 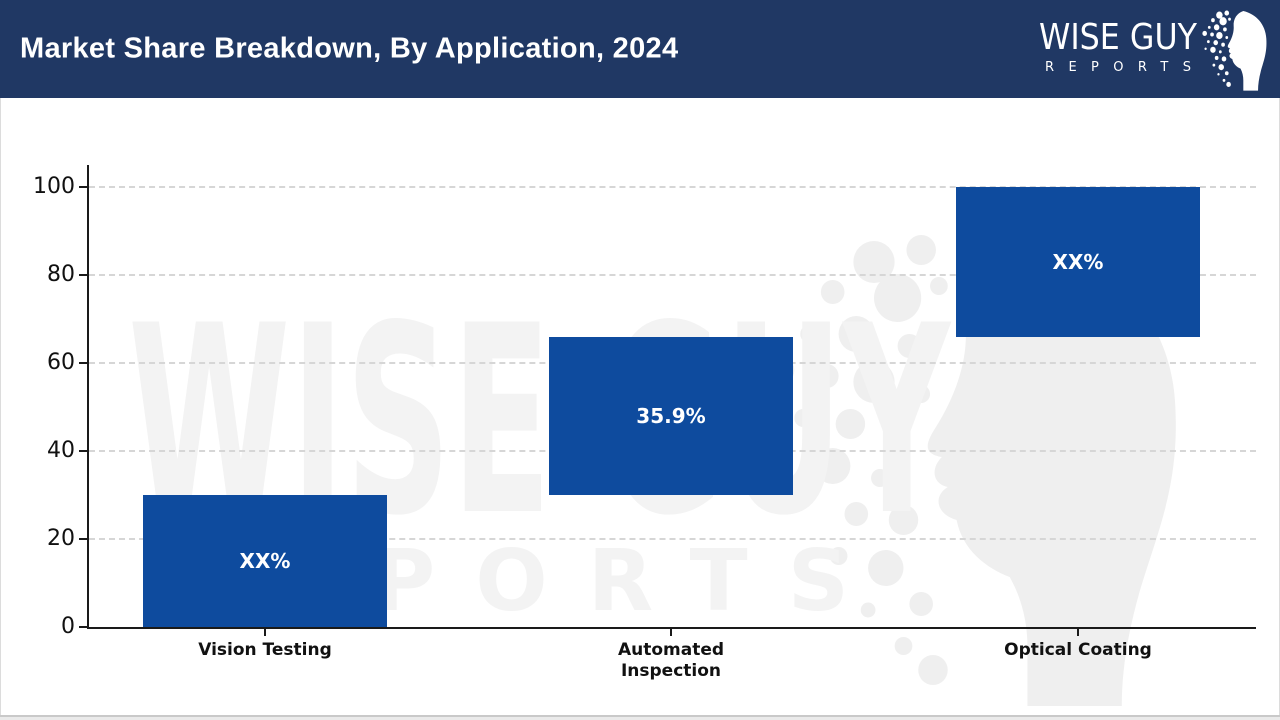 What do you see at coordinates (54, 186) in the screenshot?
I see `y-tick-label: 100` at bounding box center [54, 186].